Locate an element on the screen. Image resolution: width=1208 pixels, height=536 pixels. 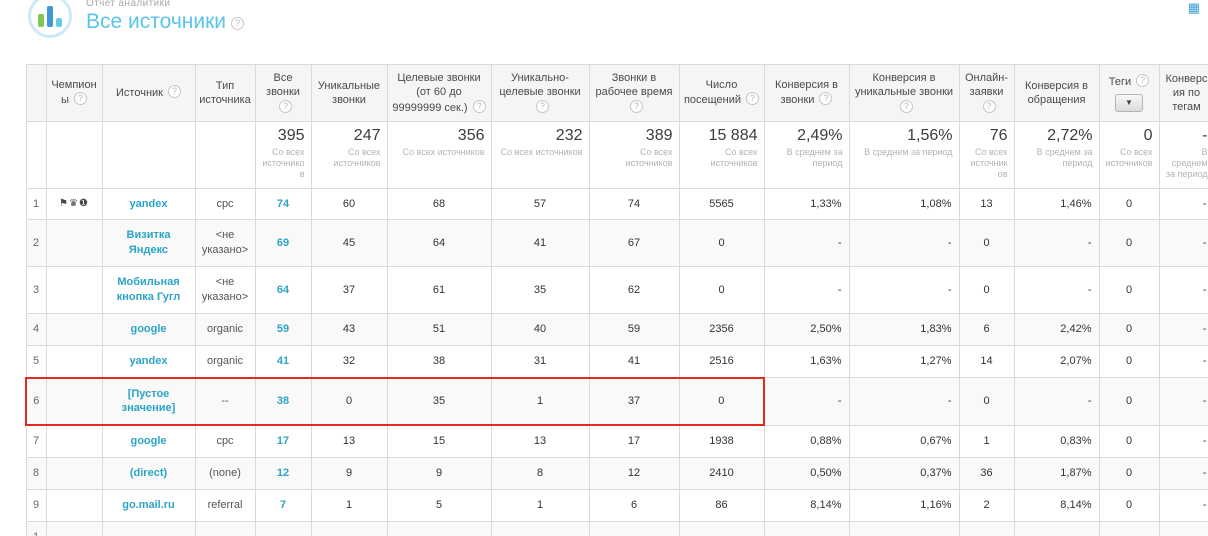
row-number-cell: 10 is located at coordinates (36, 528).